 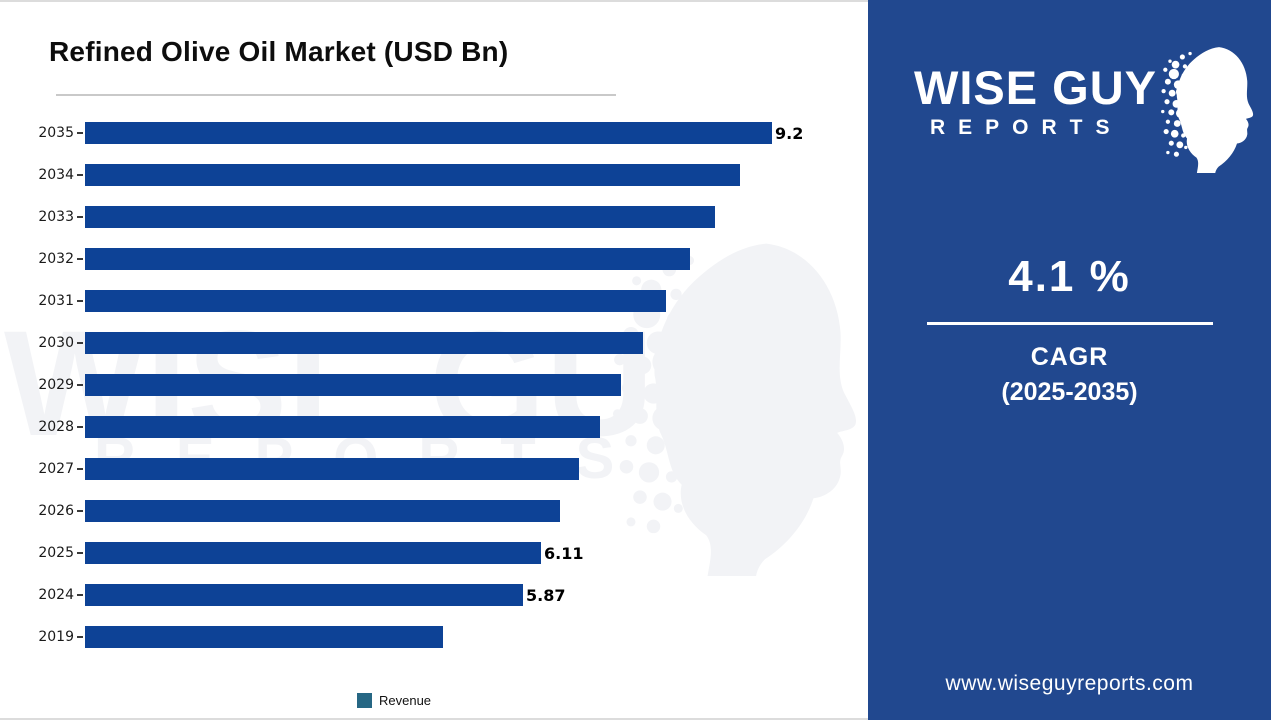 What do you see at coordinates (364, 700) in the screenshot?
I see `legend-swatch` at bounding box center [364, 700].